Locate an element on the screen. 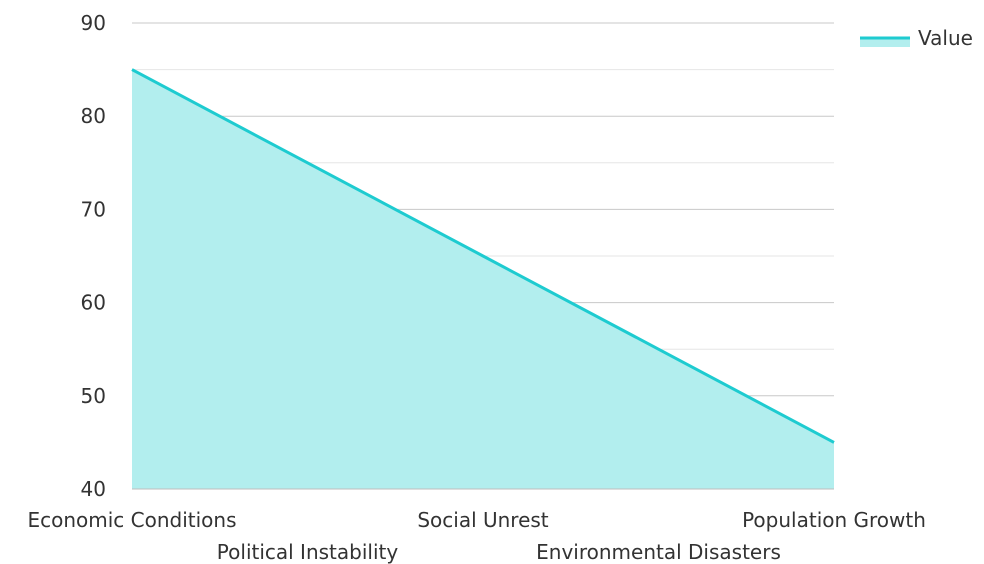 This screenshot has height=564, width=984. legend: Value is located at coordinates (916, 38).